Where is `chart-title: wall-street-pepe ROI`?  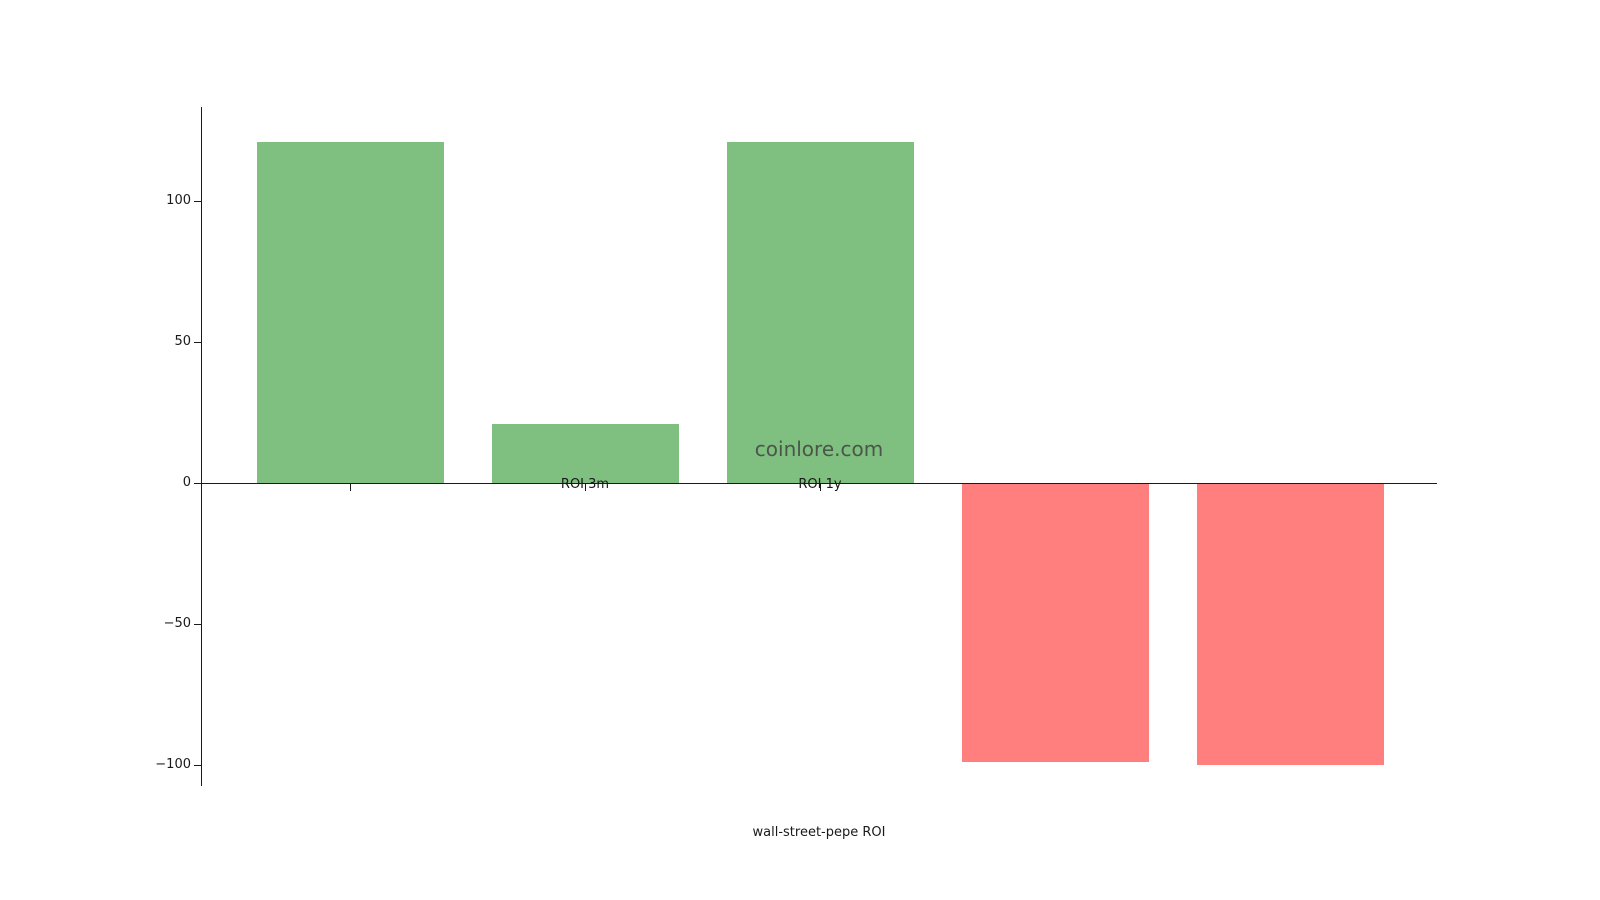 chart-title: wall-street-pepe ROI is located at coordinates (819, 832).